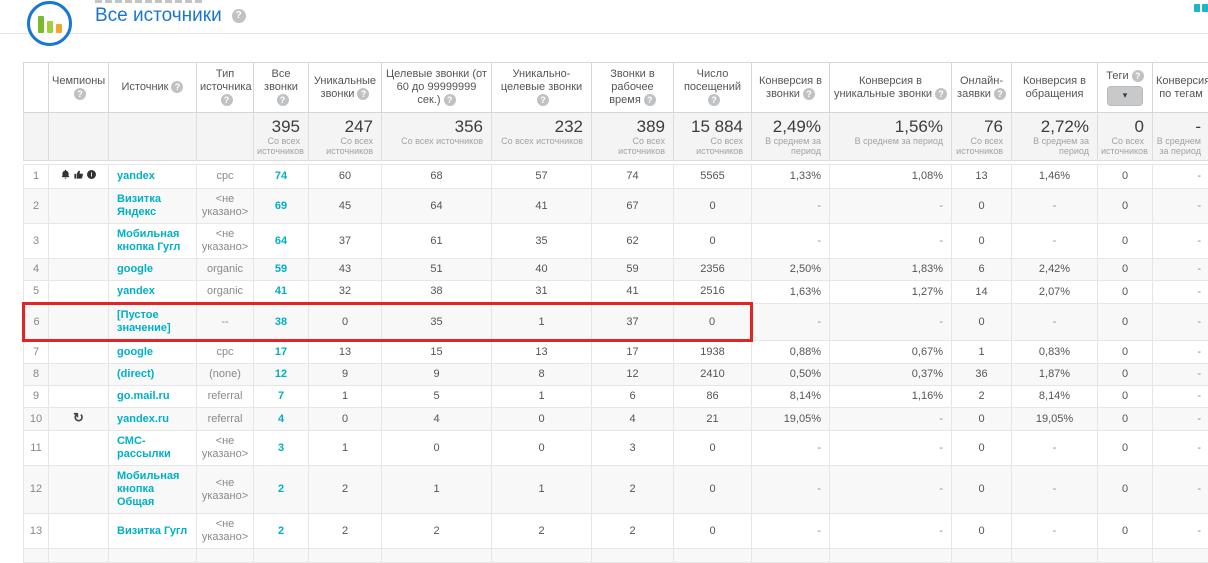 The image size is (1208, 563). What do you see at coordinates (345, 352) in the screenshot?
I see `cell-unique_calls: 13` at bounding box center [345, 352].